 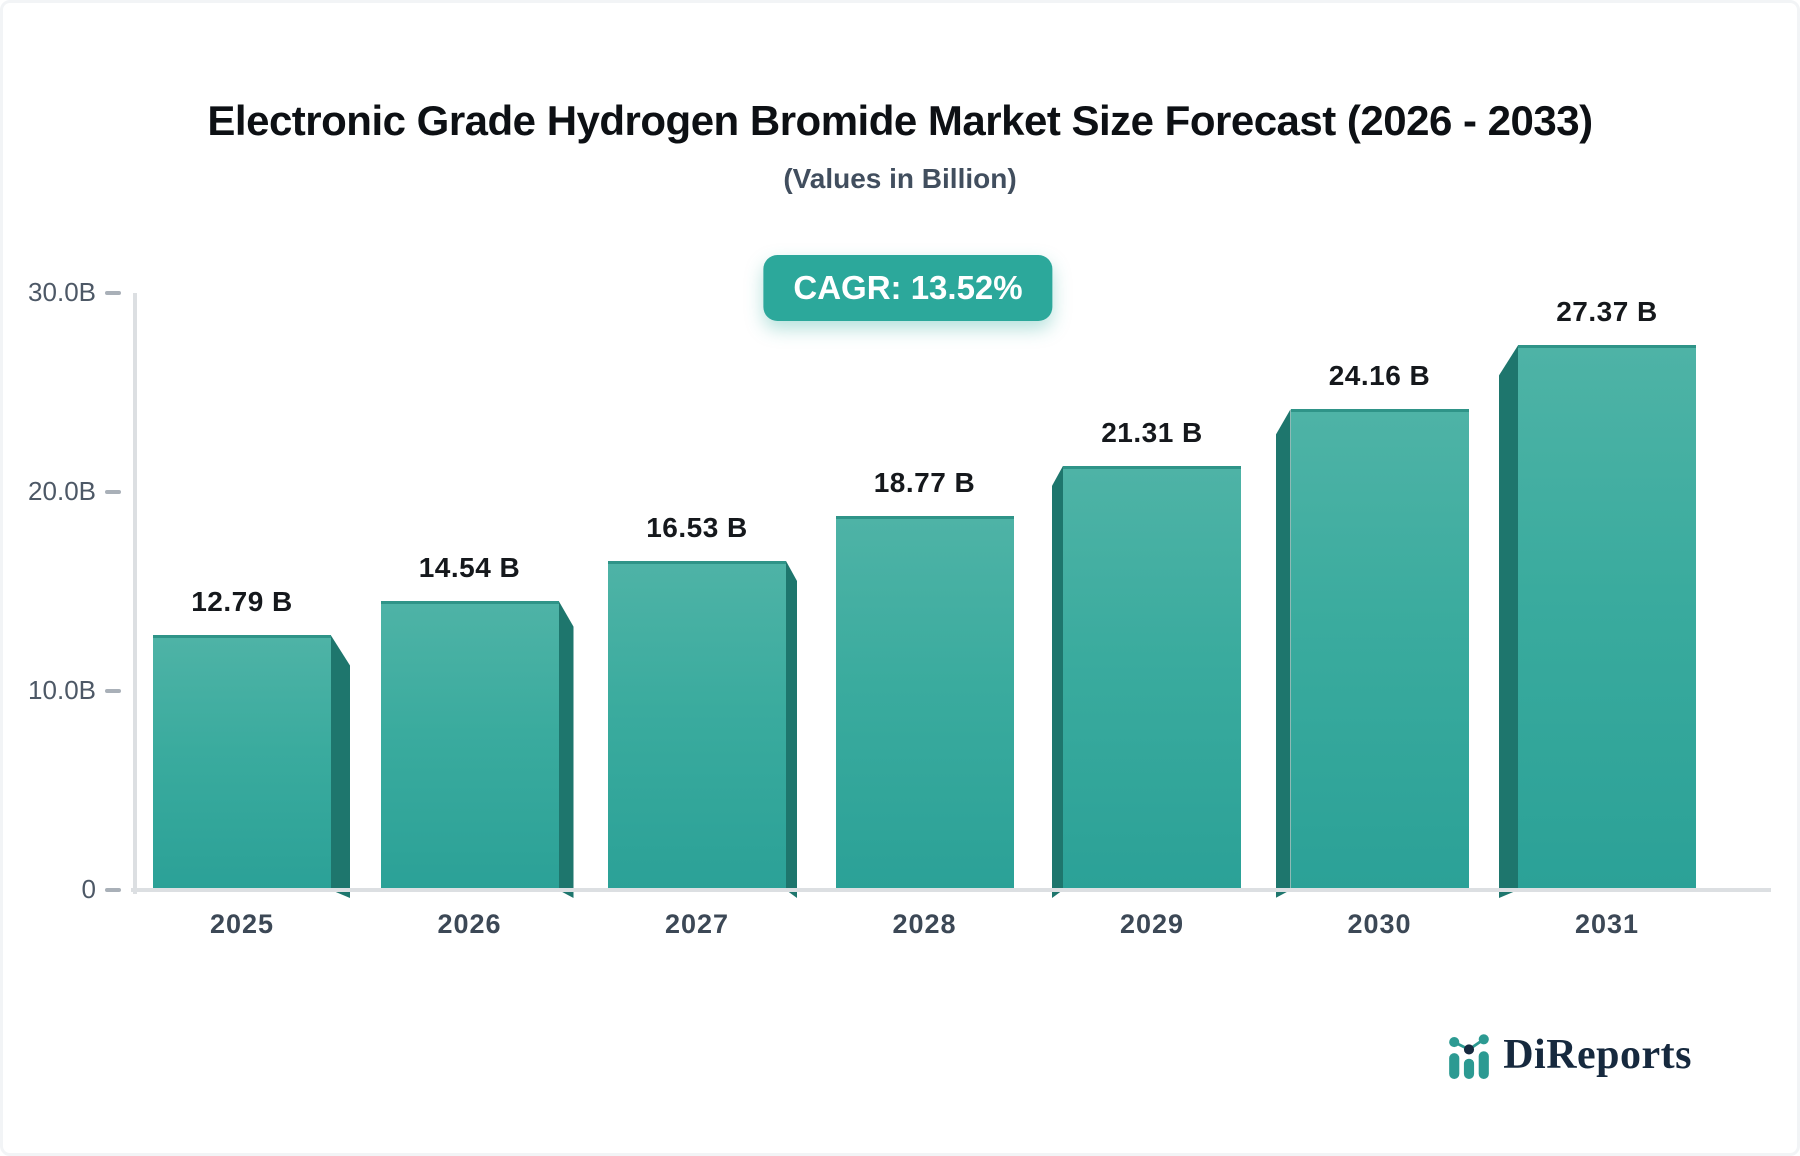 I want to click on y-tick-label: 30.0B, so click(x=62, y=292).